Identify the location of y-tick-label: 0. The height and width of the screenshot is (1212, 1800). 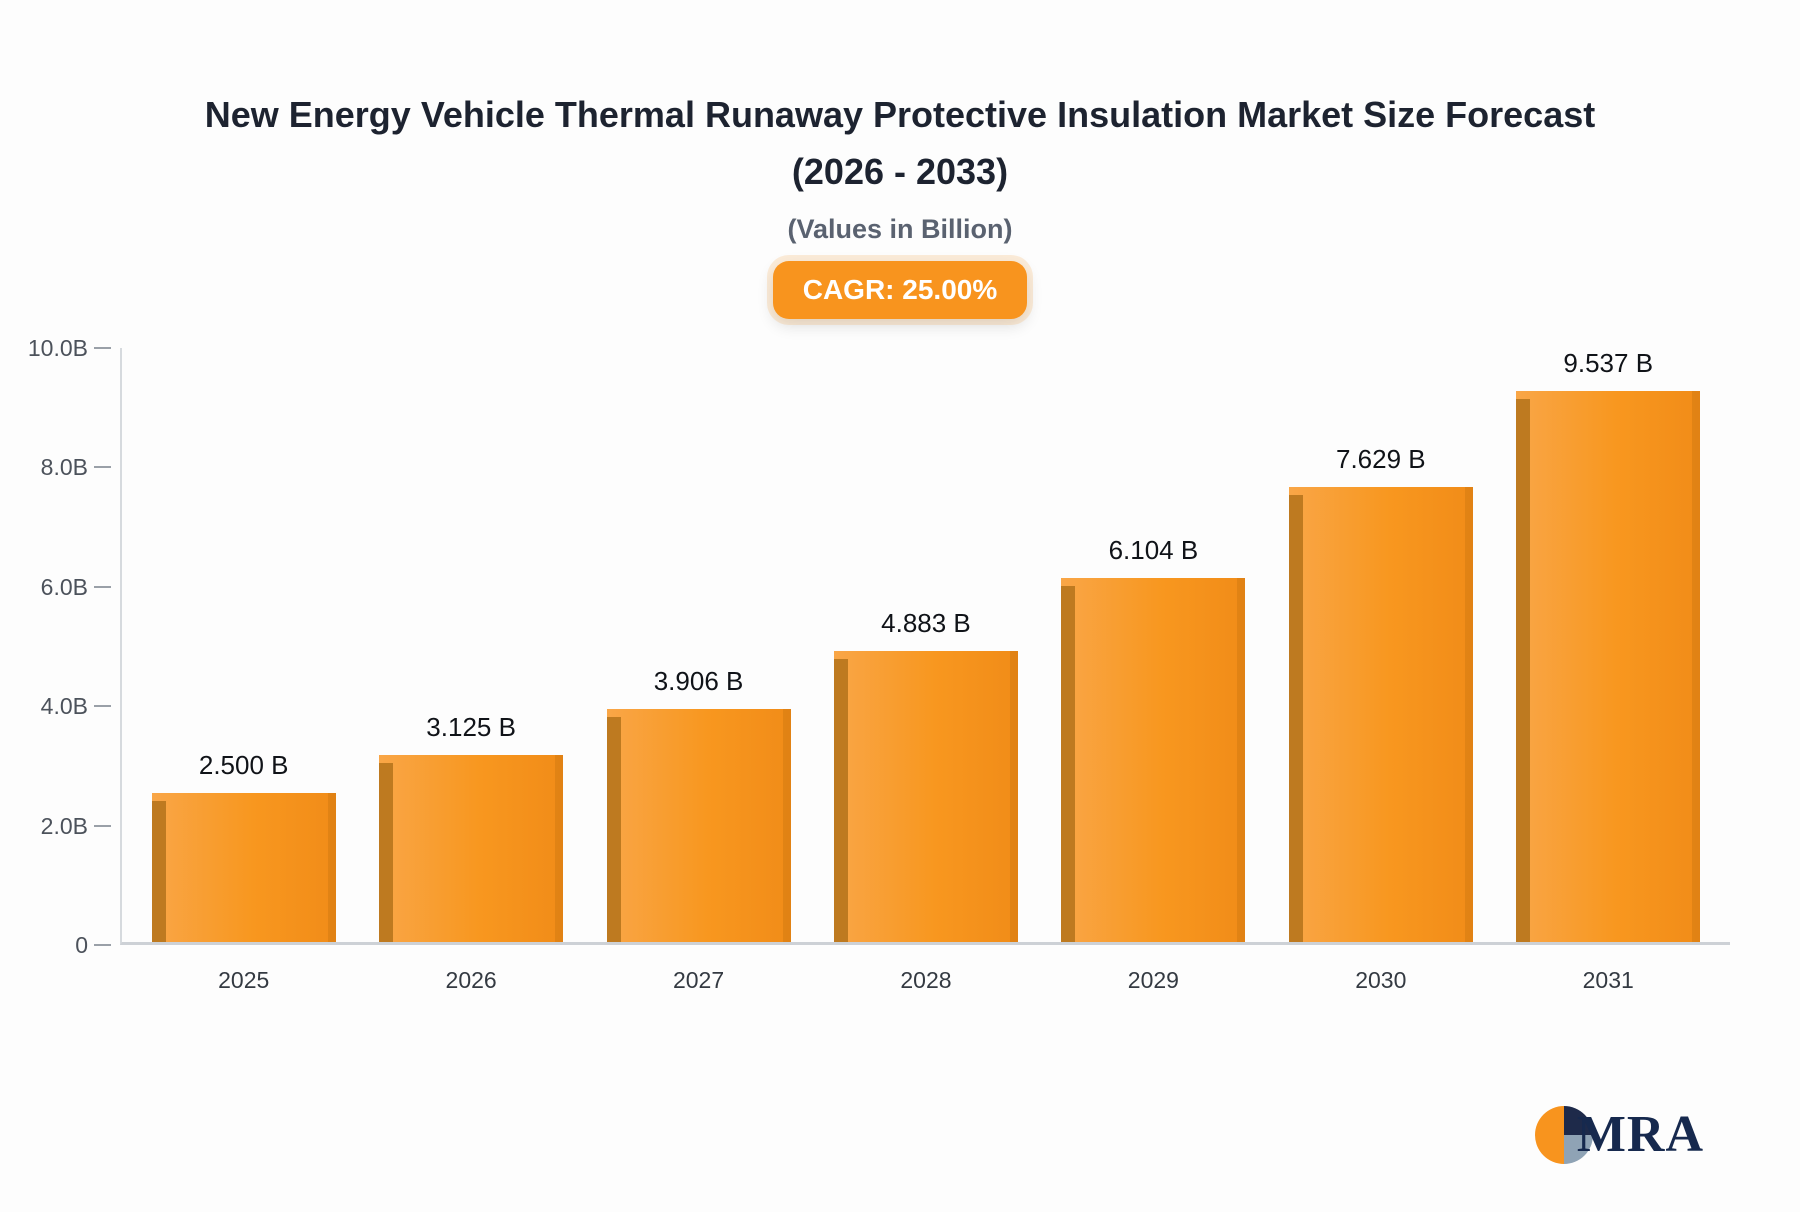
(81, 945).